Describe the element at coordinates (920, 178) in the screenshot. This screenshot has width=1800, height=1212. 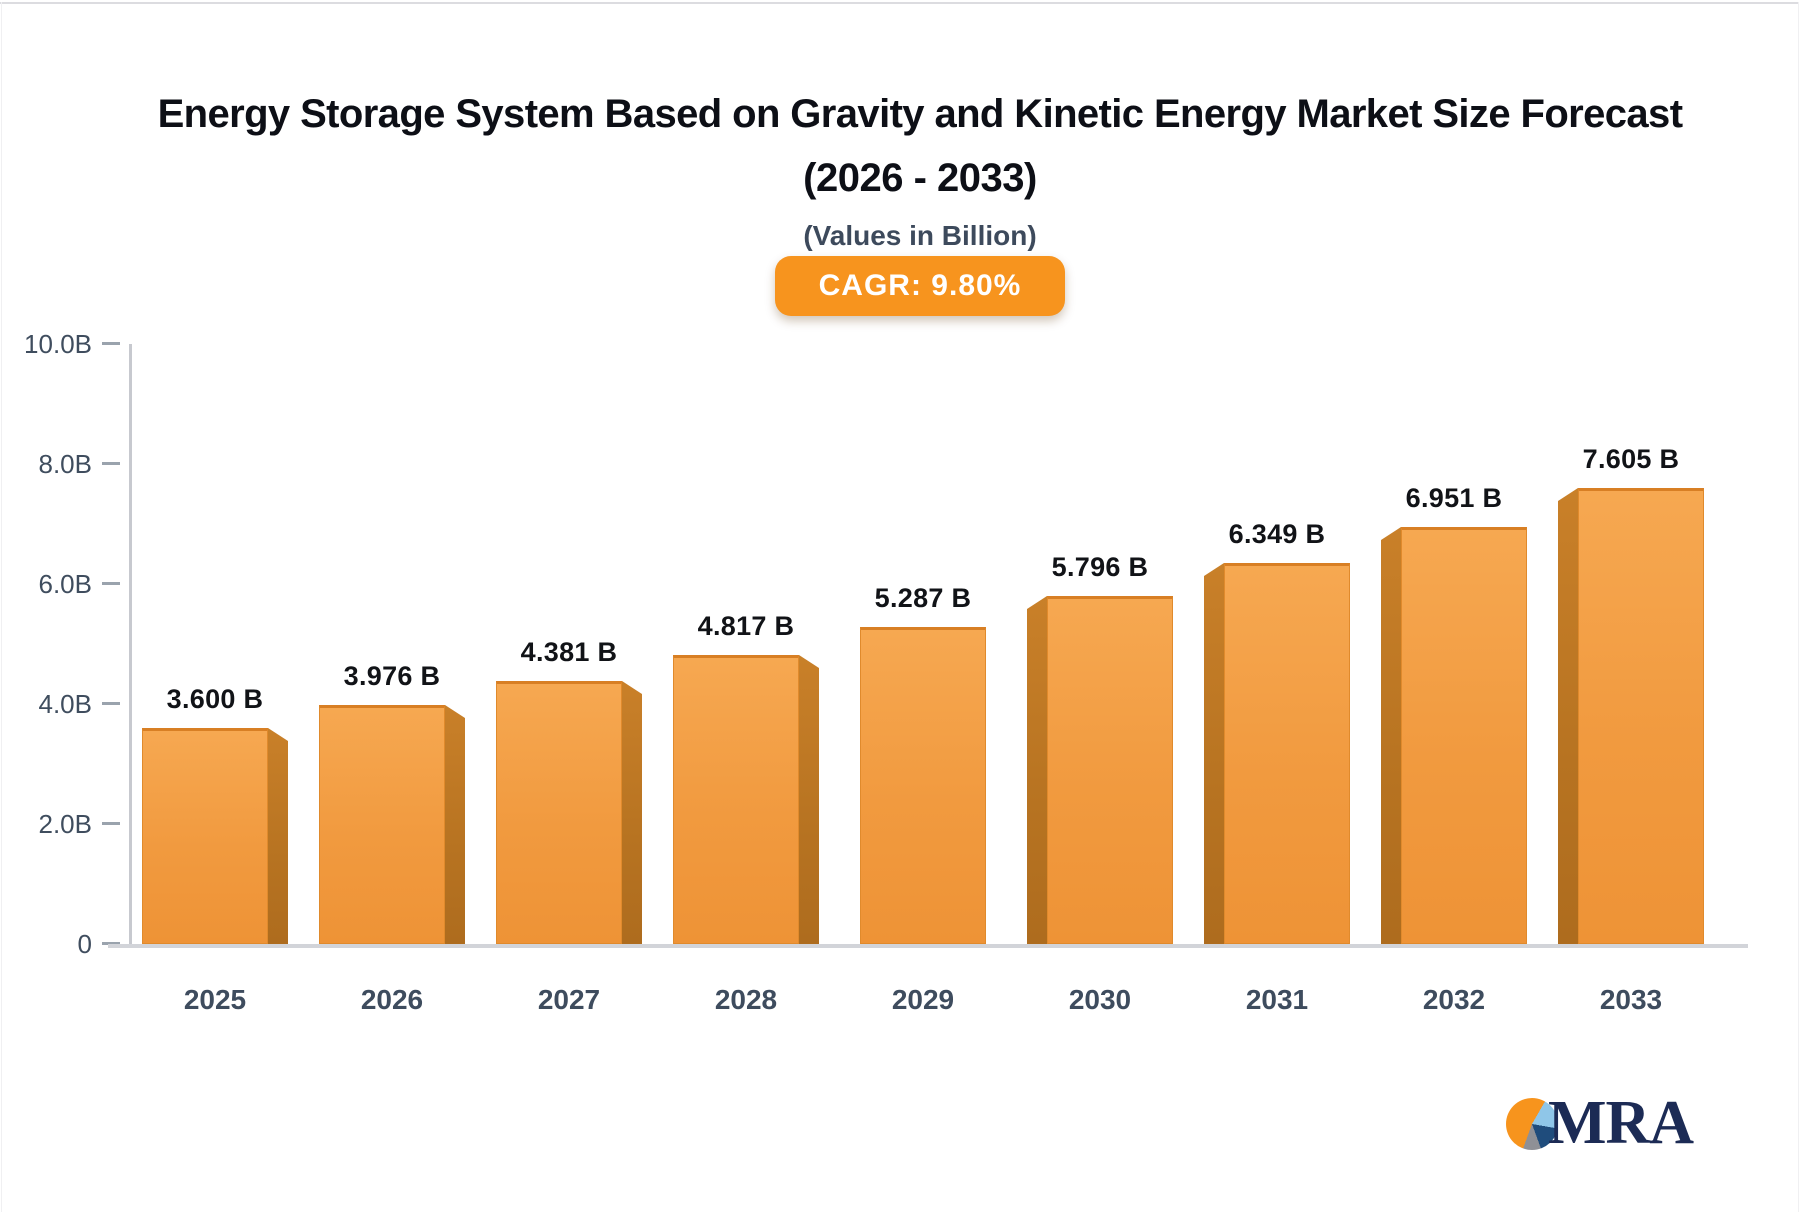
I see `chart-title-line2: (2026 - 2033)` at that location.